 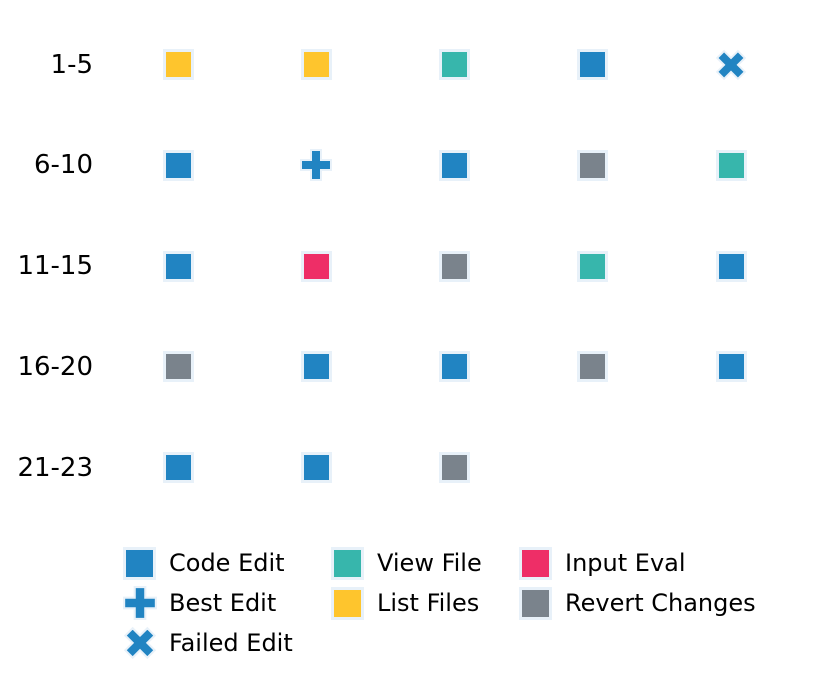 What do you see at coordinates (139, 643) in the screenshot?
I see `x-legend-icon` at bounding box center [139, 643].